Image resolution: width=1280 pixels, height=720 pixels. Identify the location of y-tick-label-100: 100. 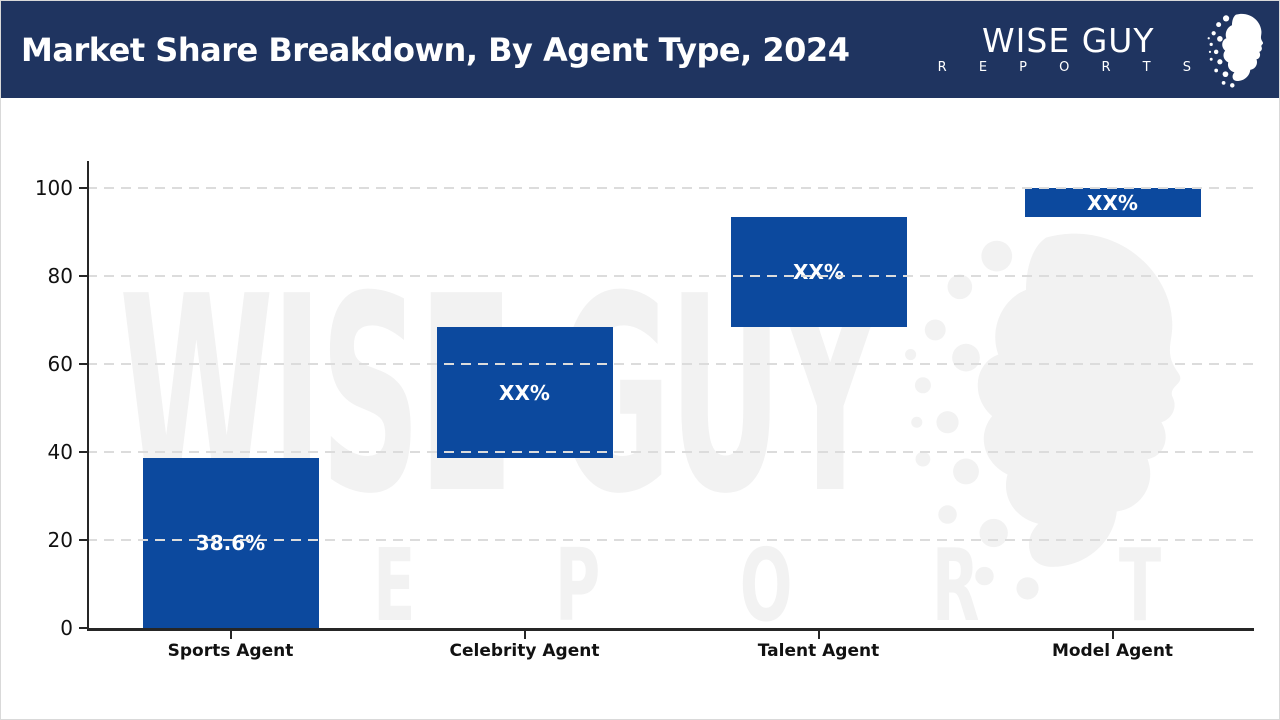
(53, 188).